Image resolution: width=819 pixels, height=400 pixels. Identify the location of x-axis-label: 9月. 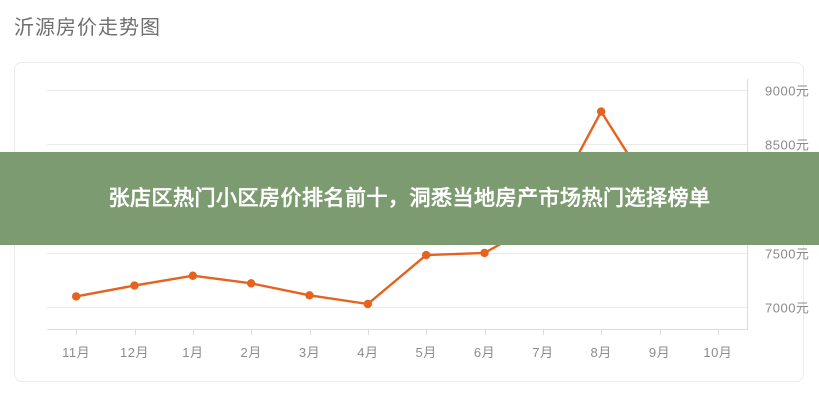
(659, 352).